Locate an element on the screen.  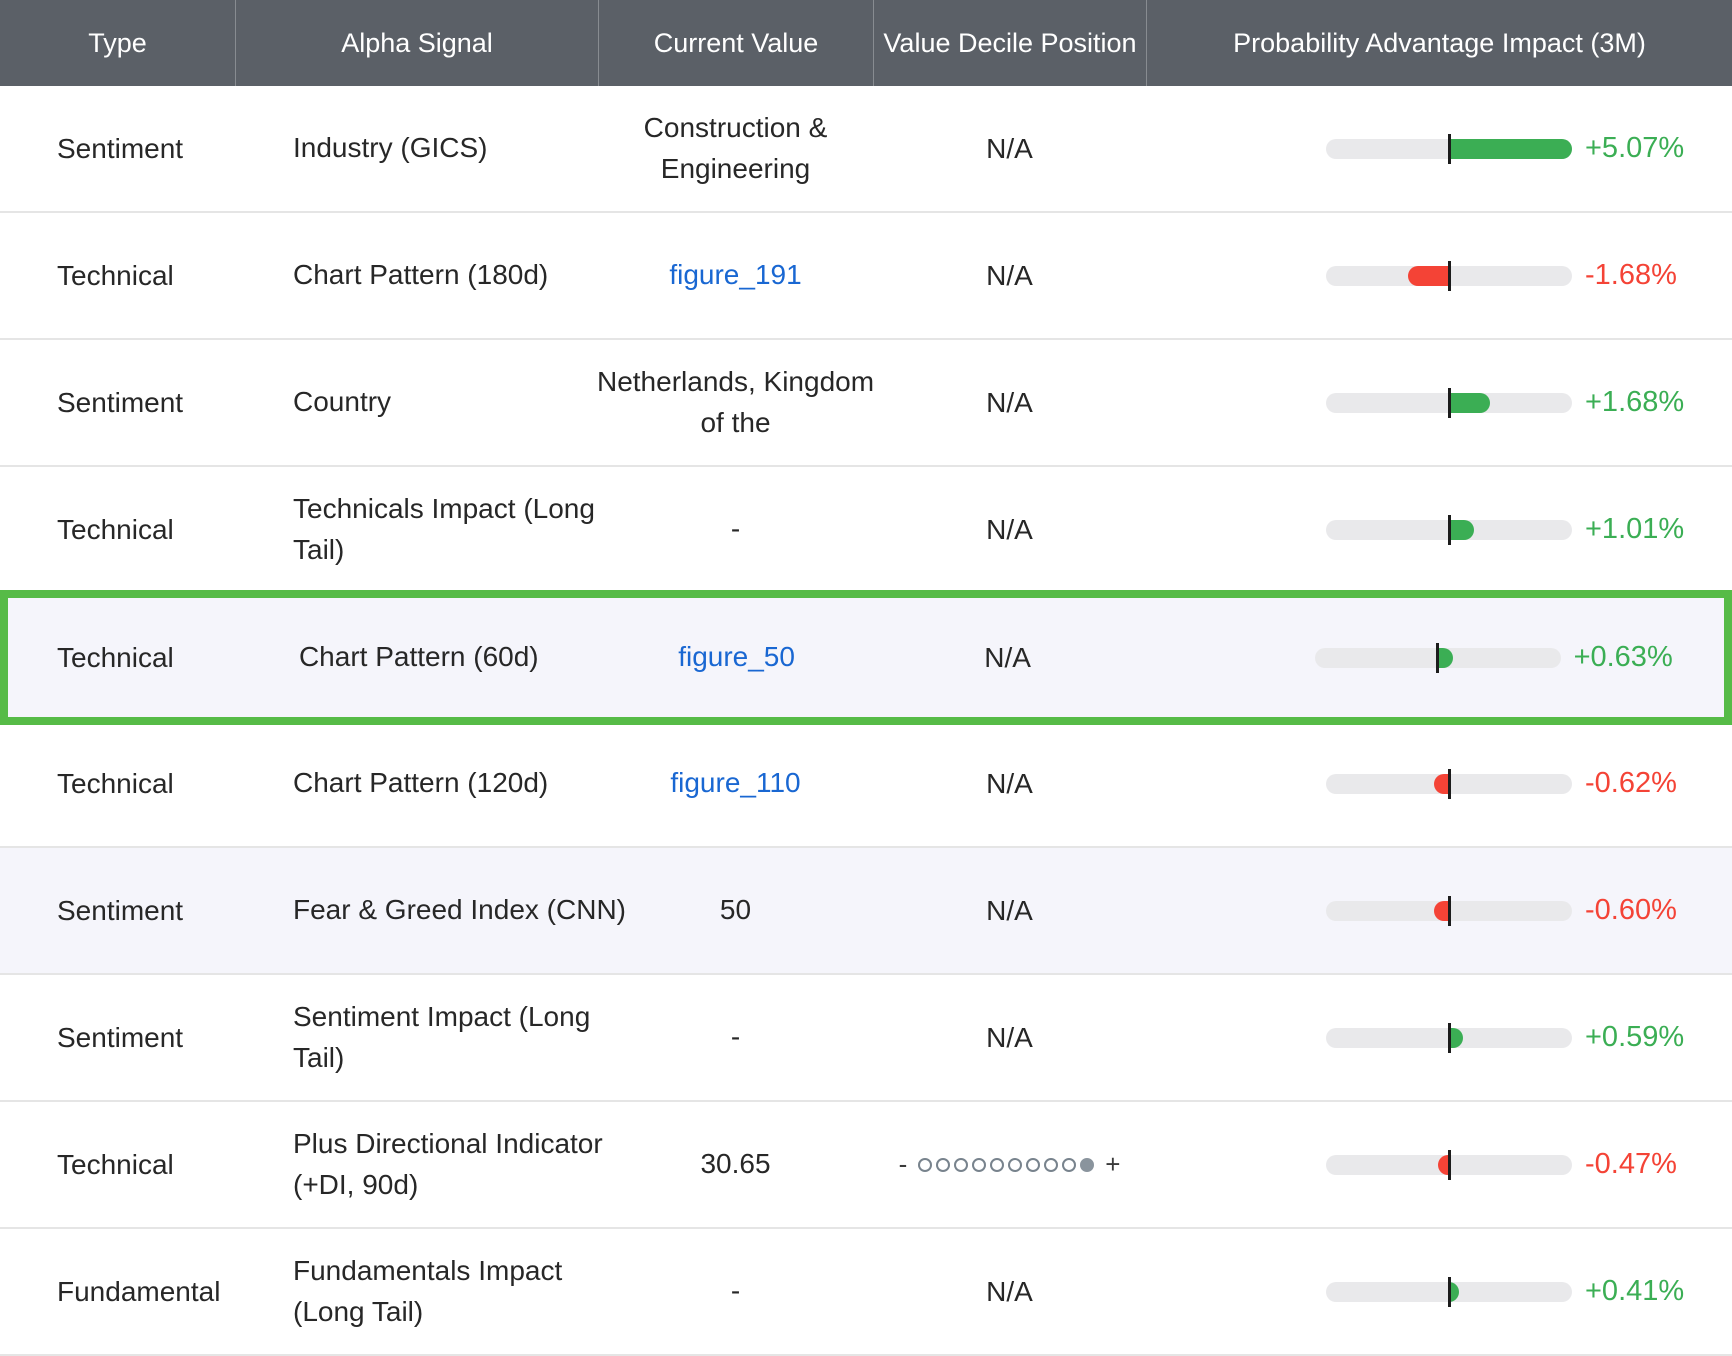
decile-dot-filled is located at coordinates (1087, 1164).